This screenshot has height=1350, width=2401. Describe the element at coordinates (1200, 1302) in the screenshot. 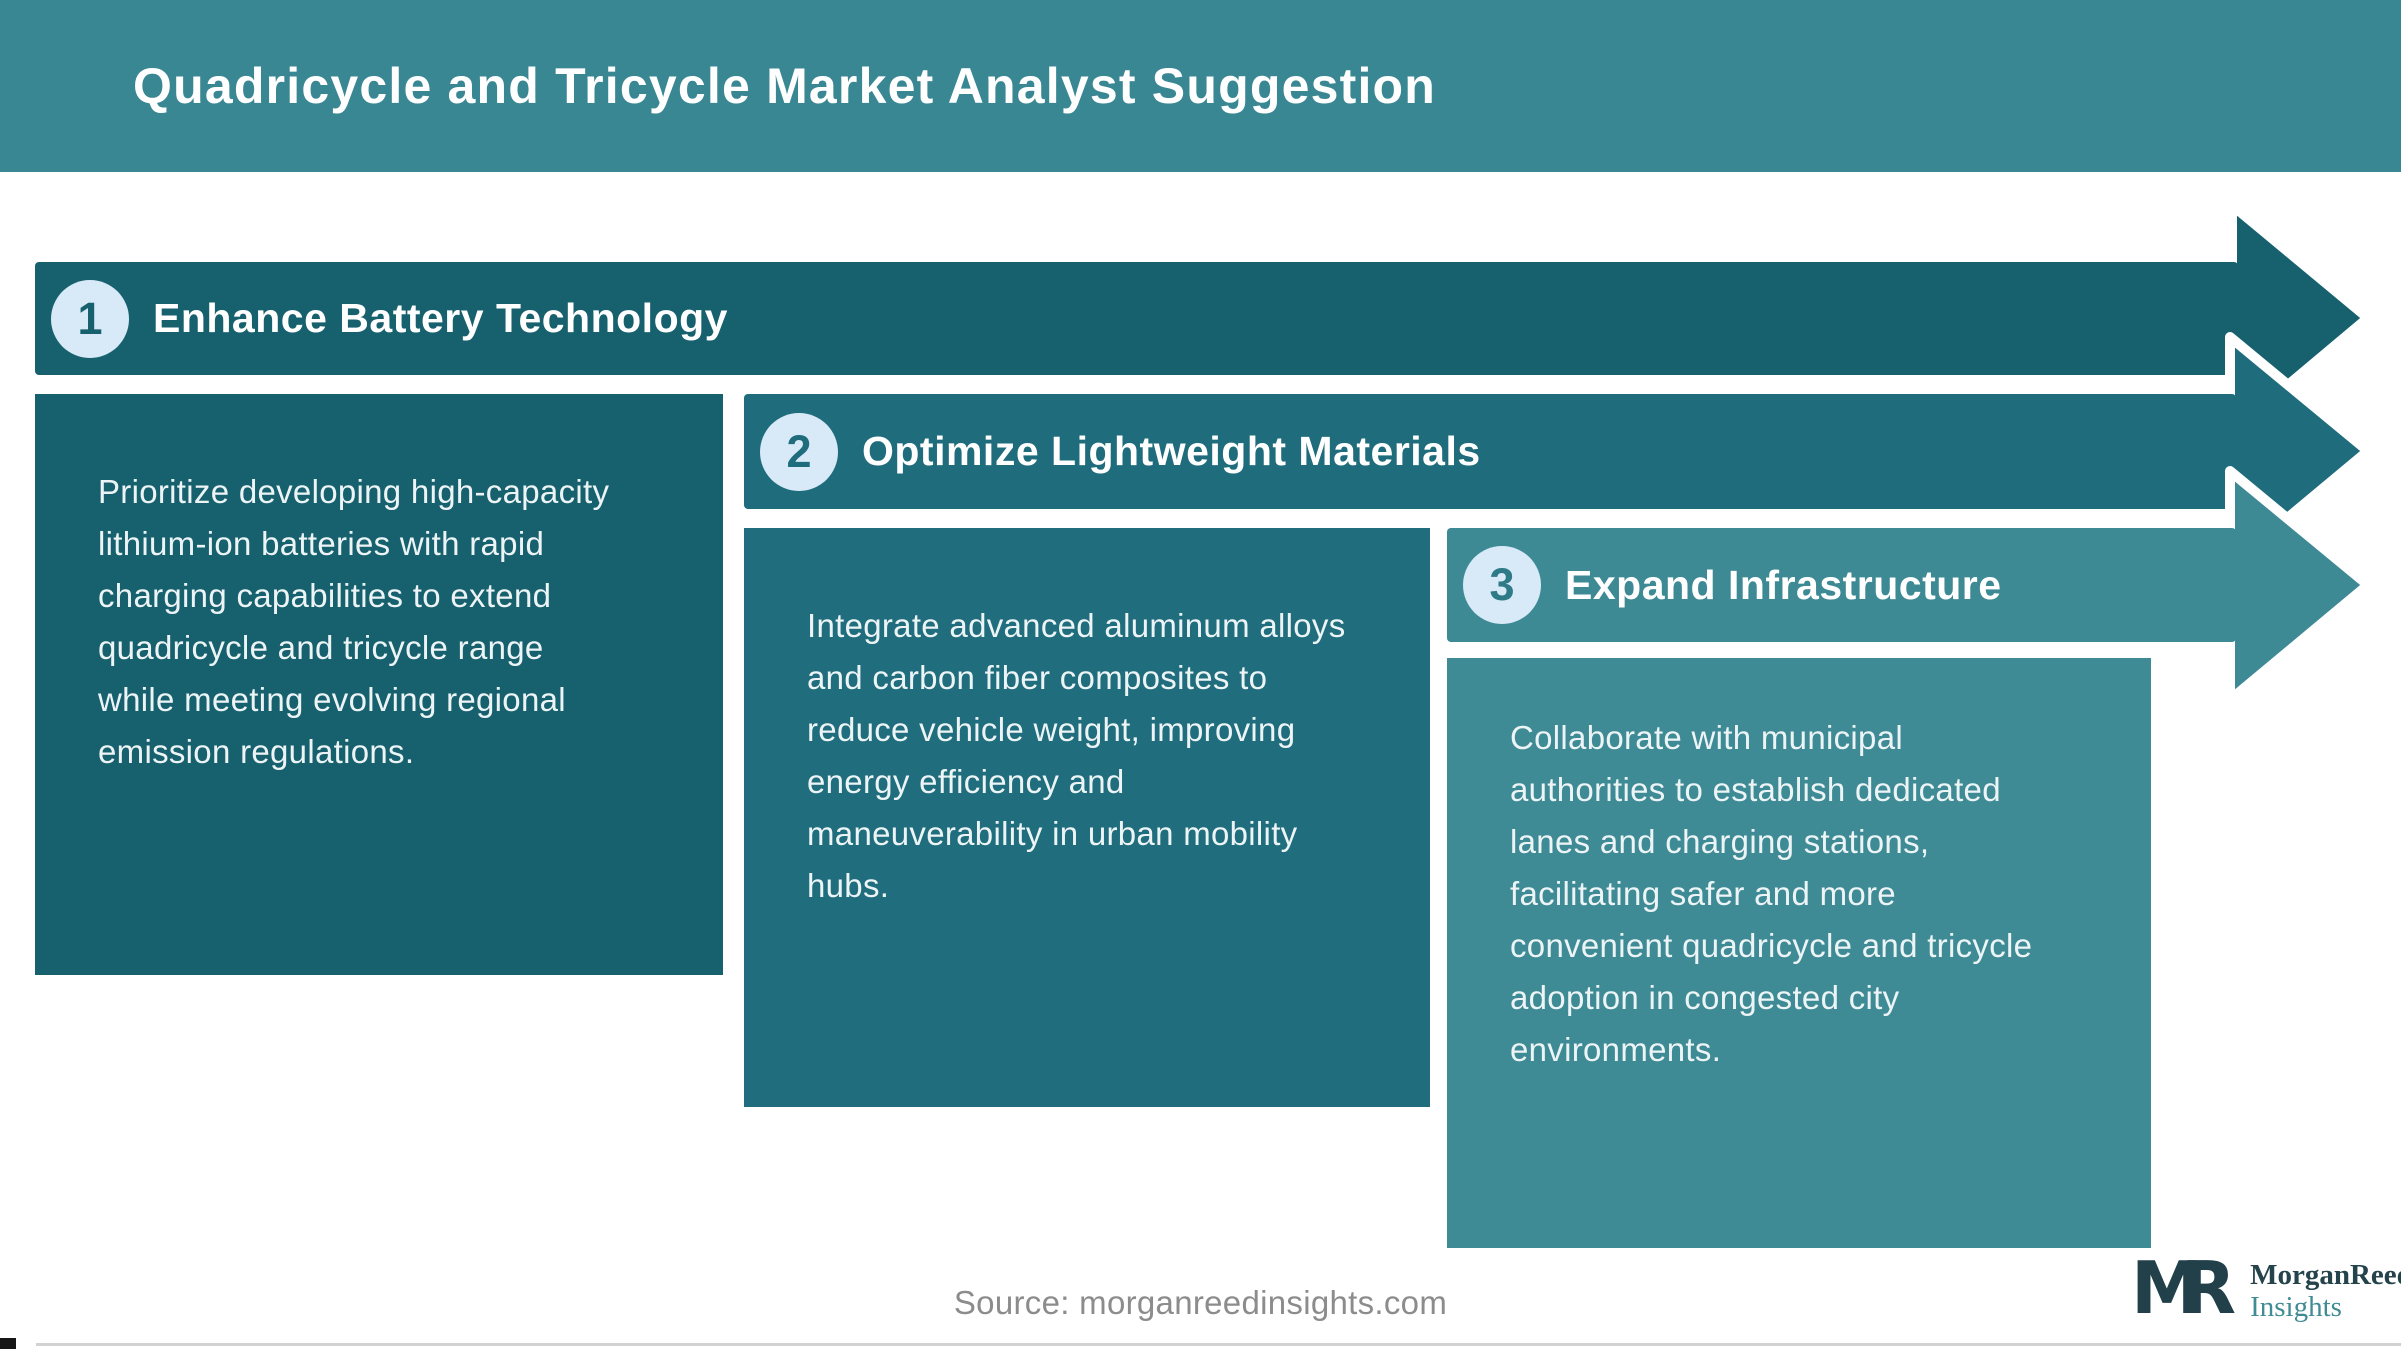

I see `source-note: Source: morganreedinsights.com` at that location.